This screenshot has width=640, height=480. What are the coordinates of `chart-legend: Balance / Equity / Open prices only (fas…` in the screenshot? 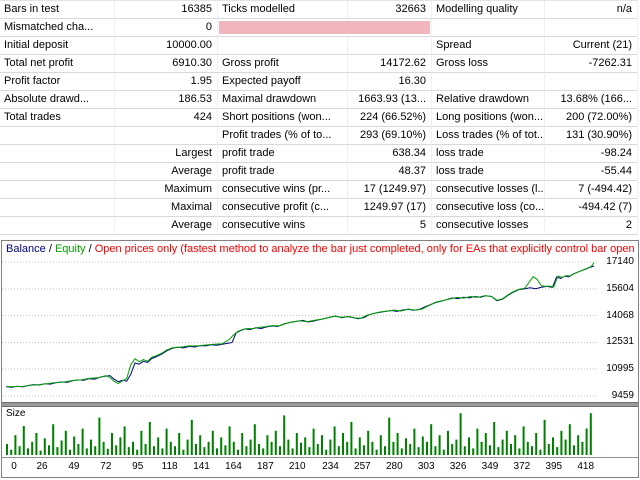 It's located at (320, 249).